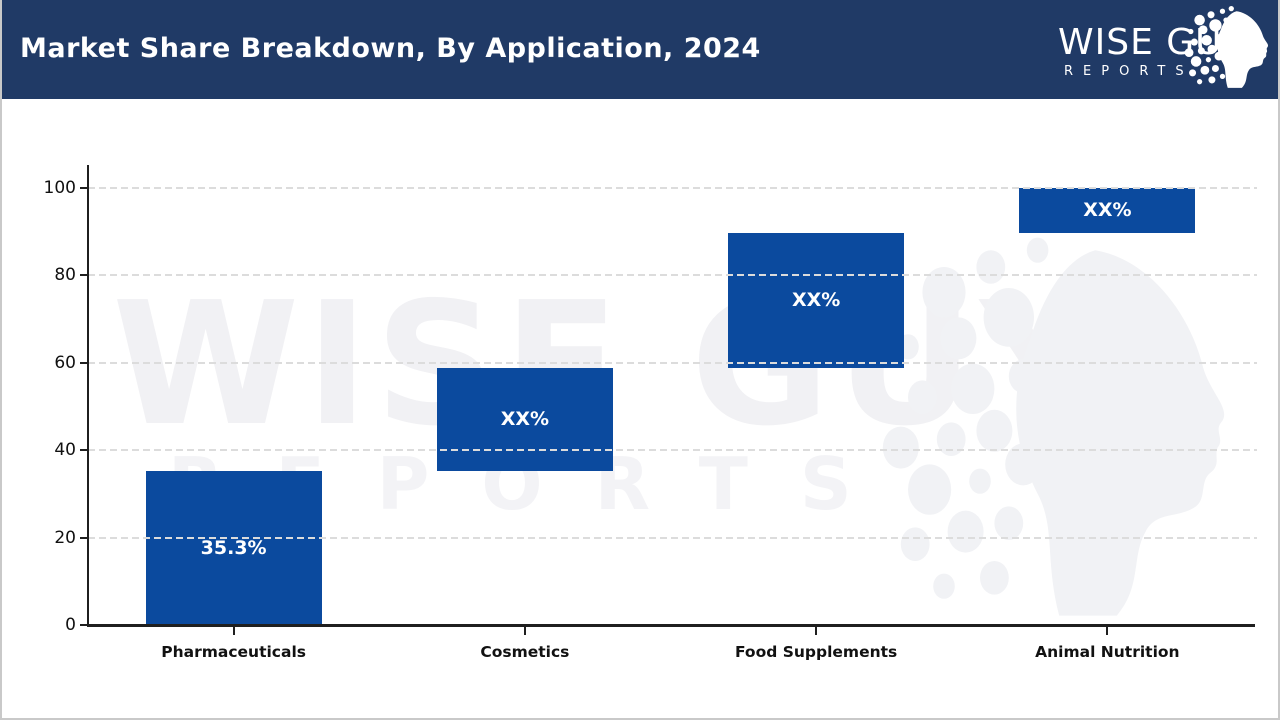  What do you see at coordinates (1145, 50) in the screenshot?
I see `wise-guy-reports-logo: WISE GUY REPORTS` at bounding box center [1145, 50].